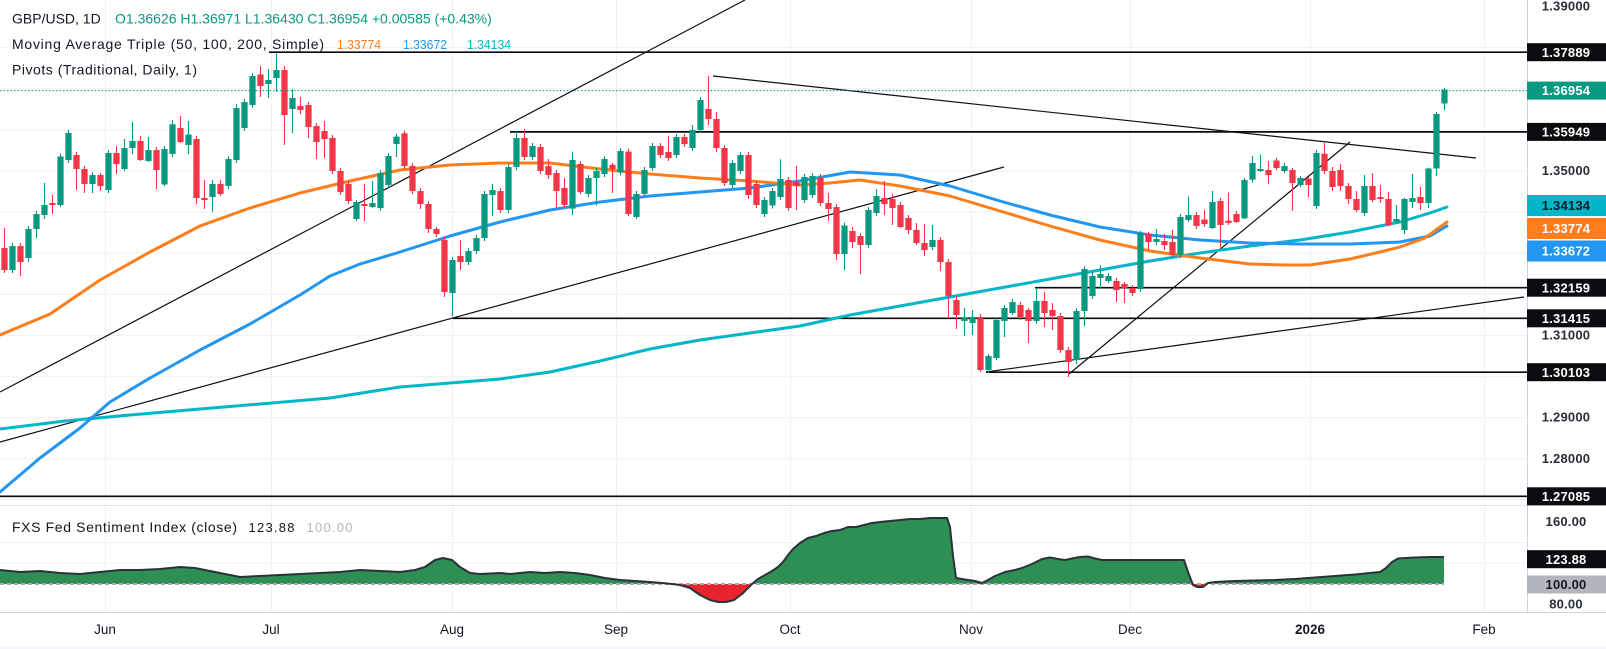  Describe the element at coordinates (1566, 318) in the screenshot. I see `svg-text: 1.31415` at that location.